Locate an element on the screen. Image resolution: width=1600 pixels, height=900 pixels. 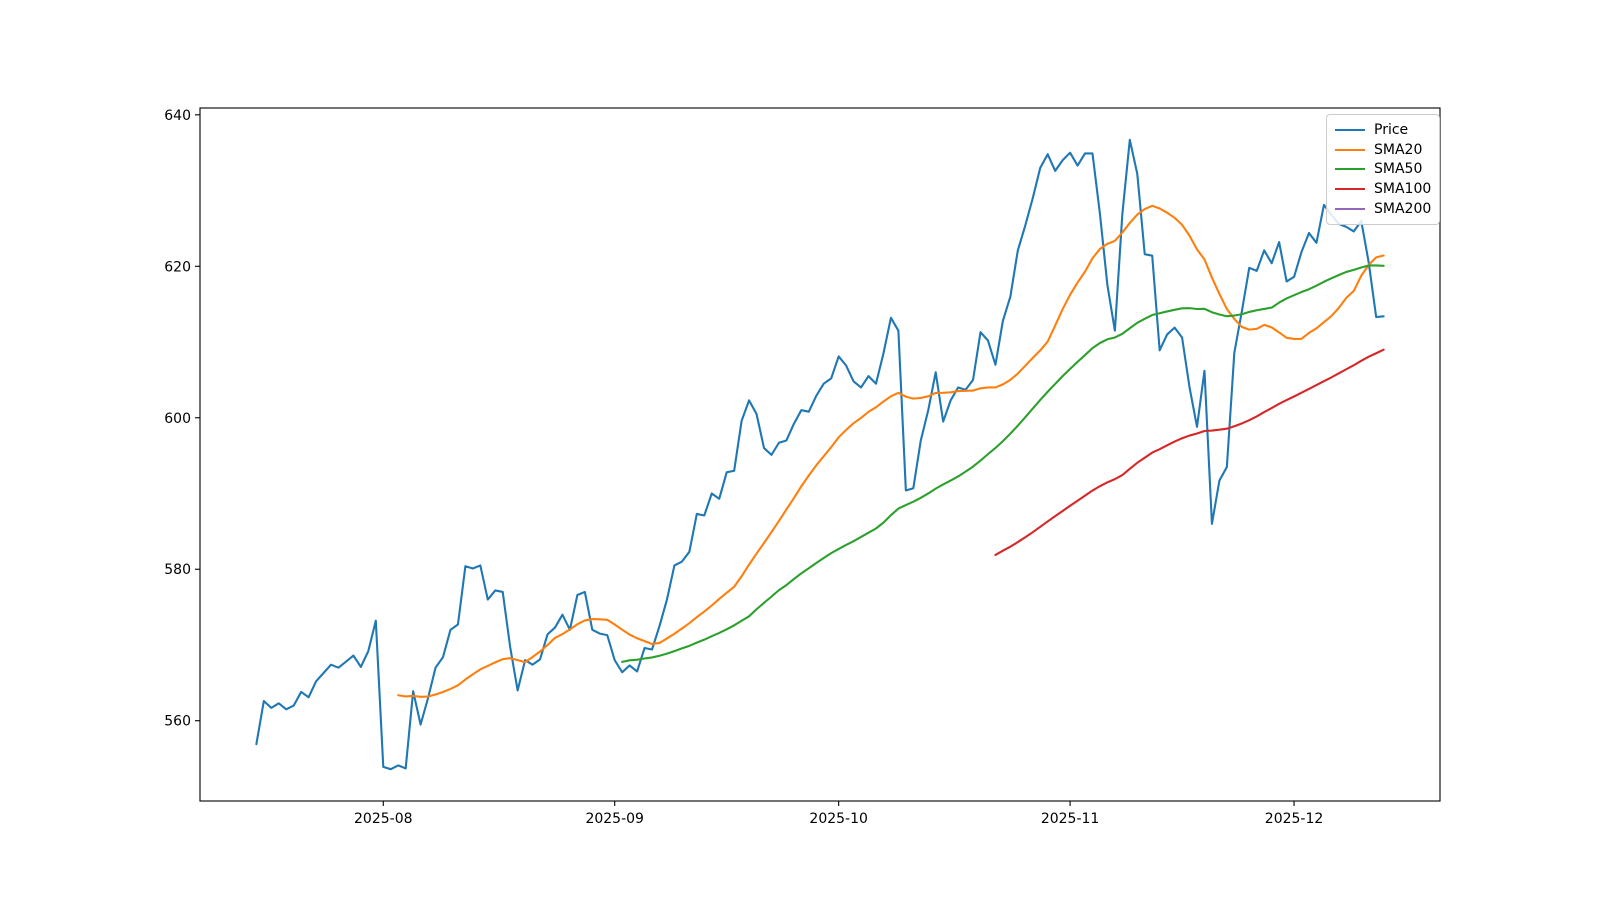
x-axis-tick-label: 2025-11 is located at coordinates (1070, 819).